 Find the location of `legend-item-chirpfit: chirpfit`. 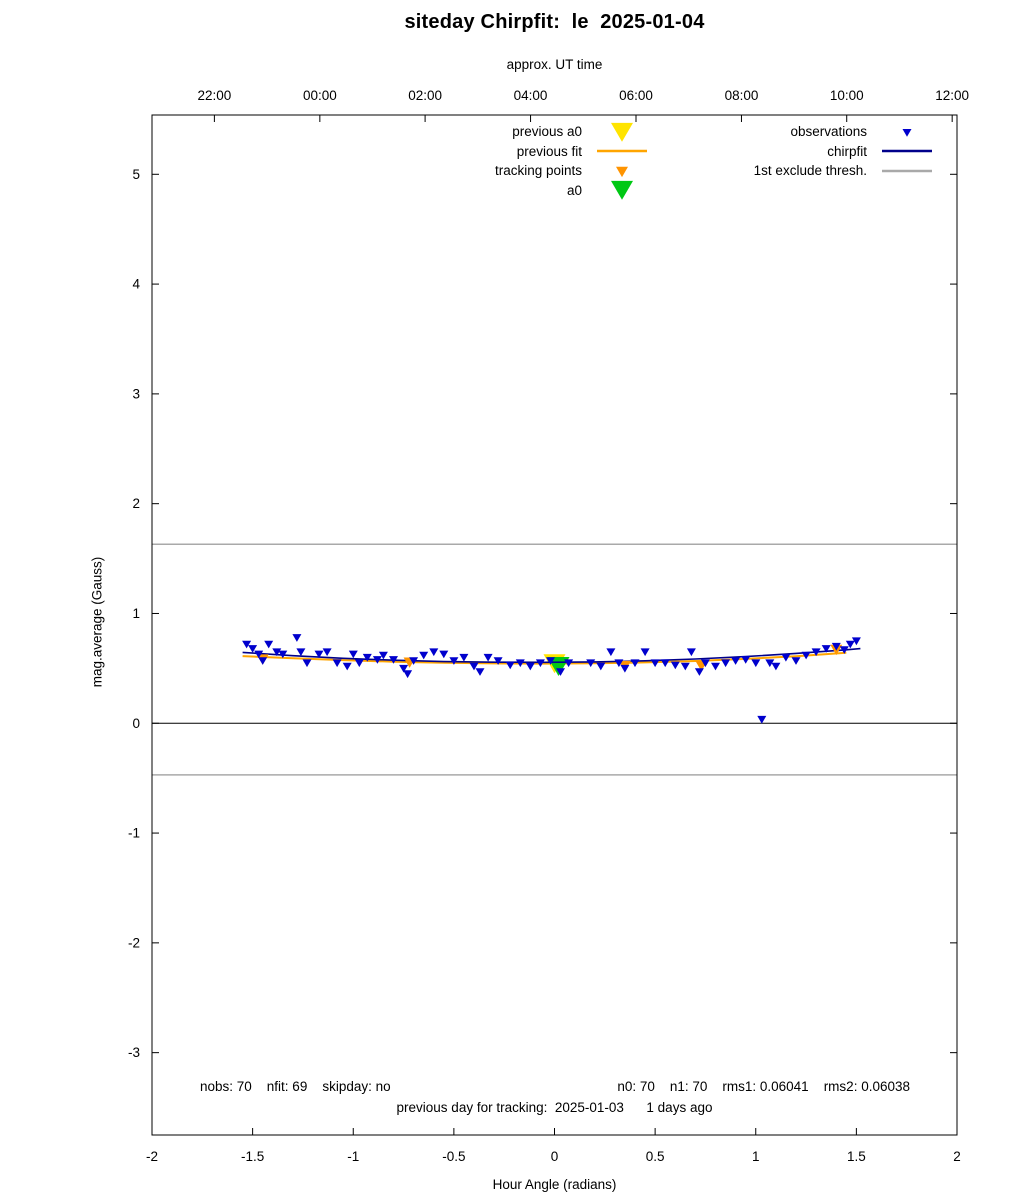

legend-item-chirpfit: chirpfit is located at coordinates (792, 152).